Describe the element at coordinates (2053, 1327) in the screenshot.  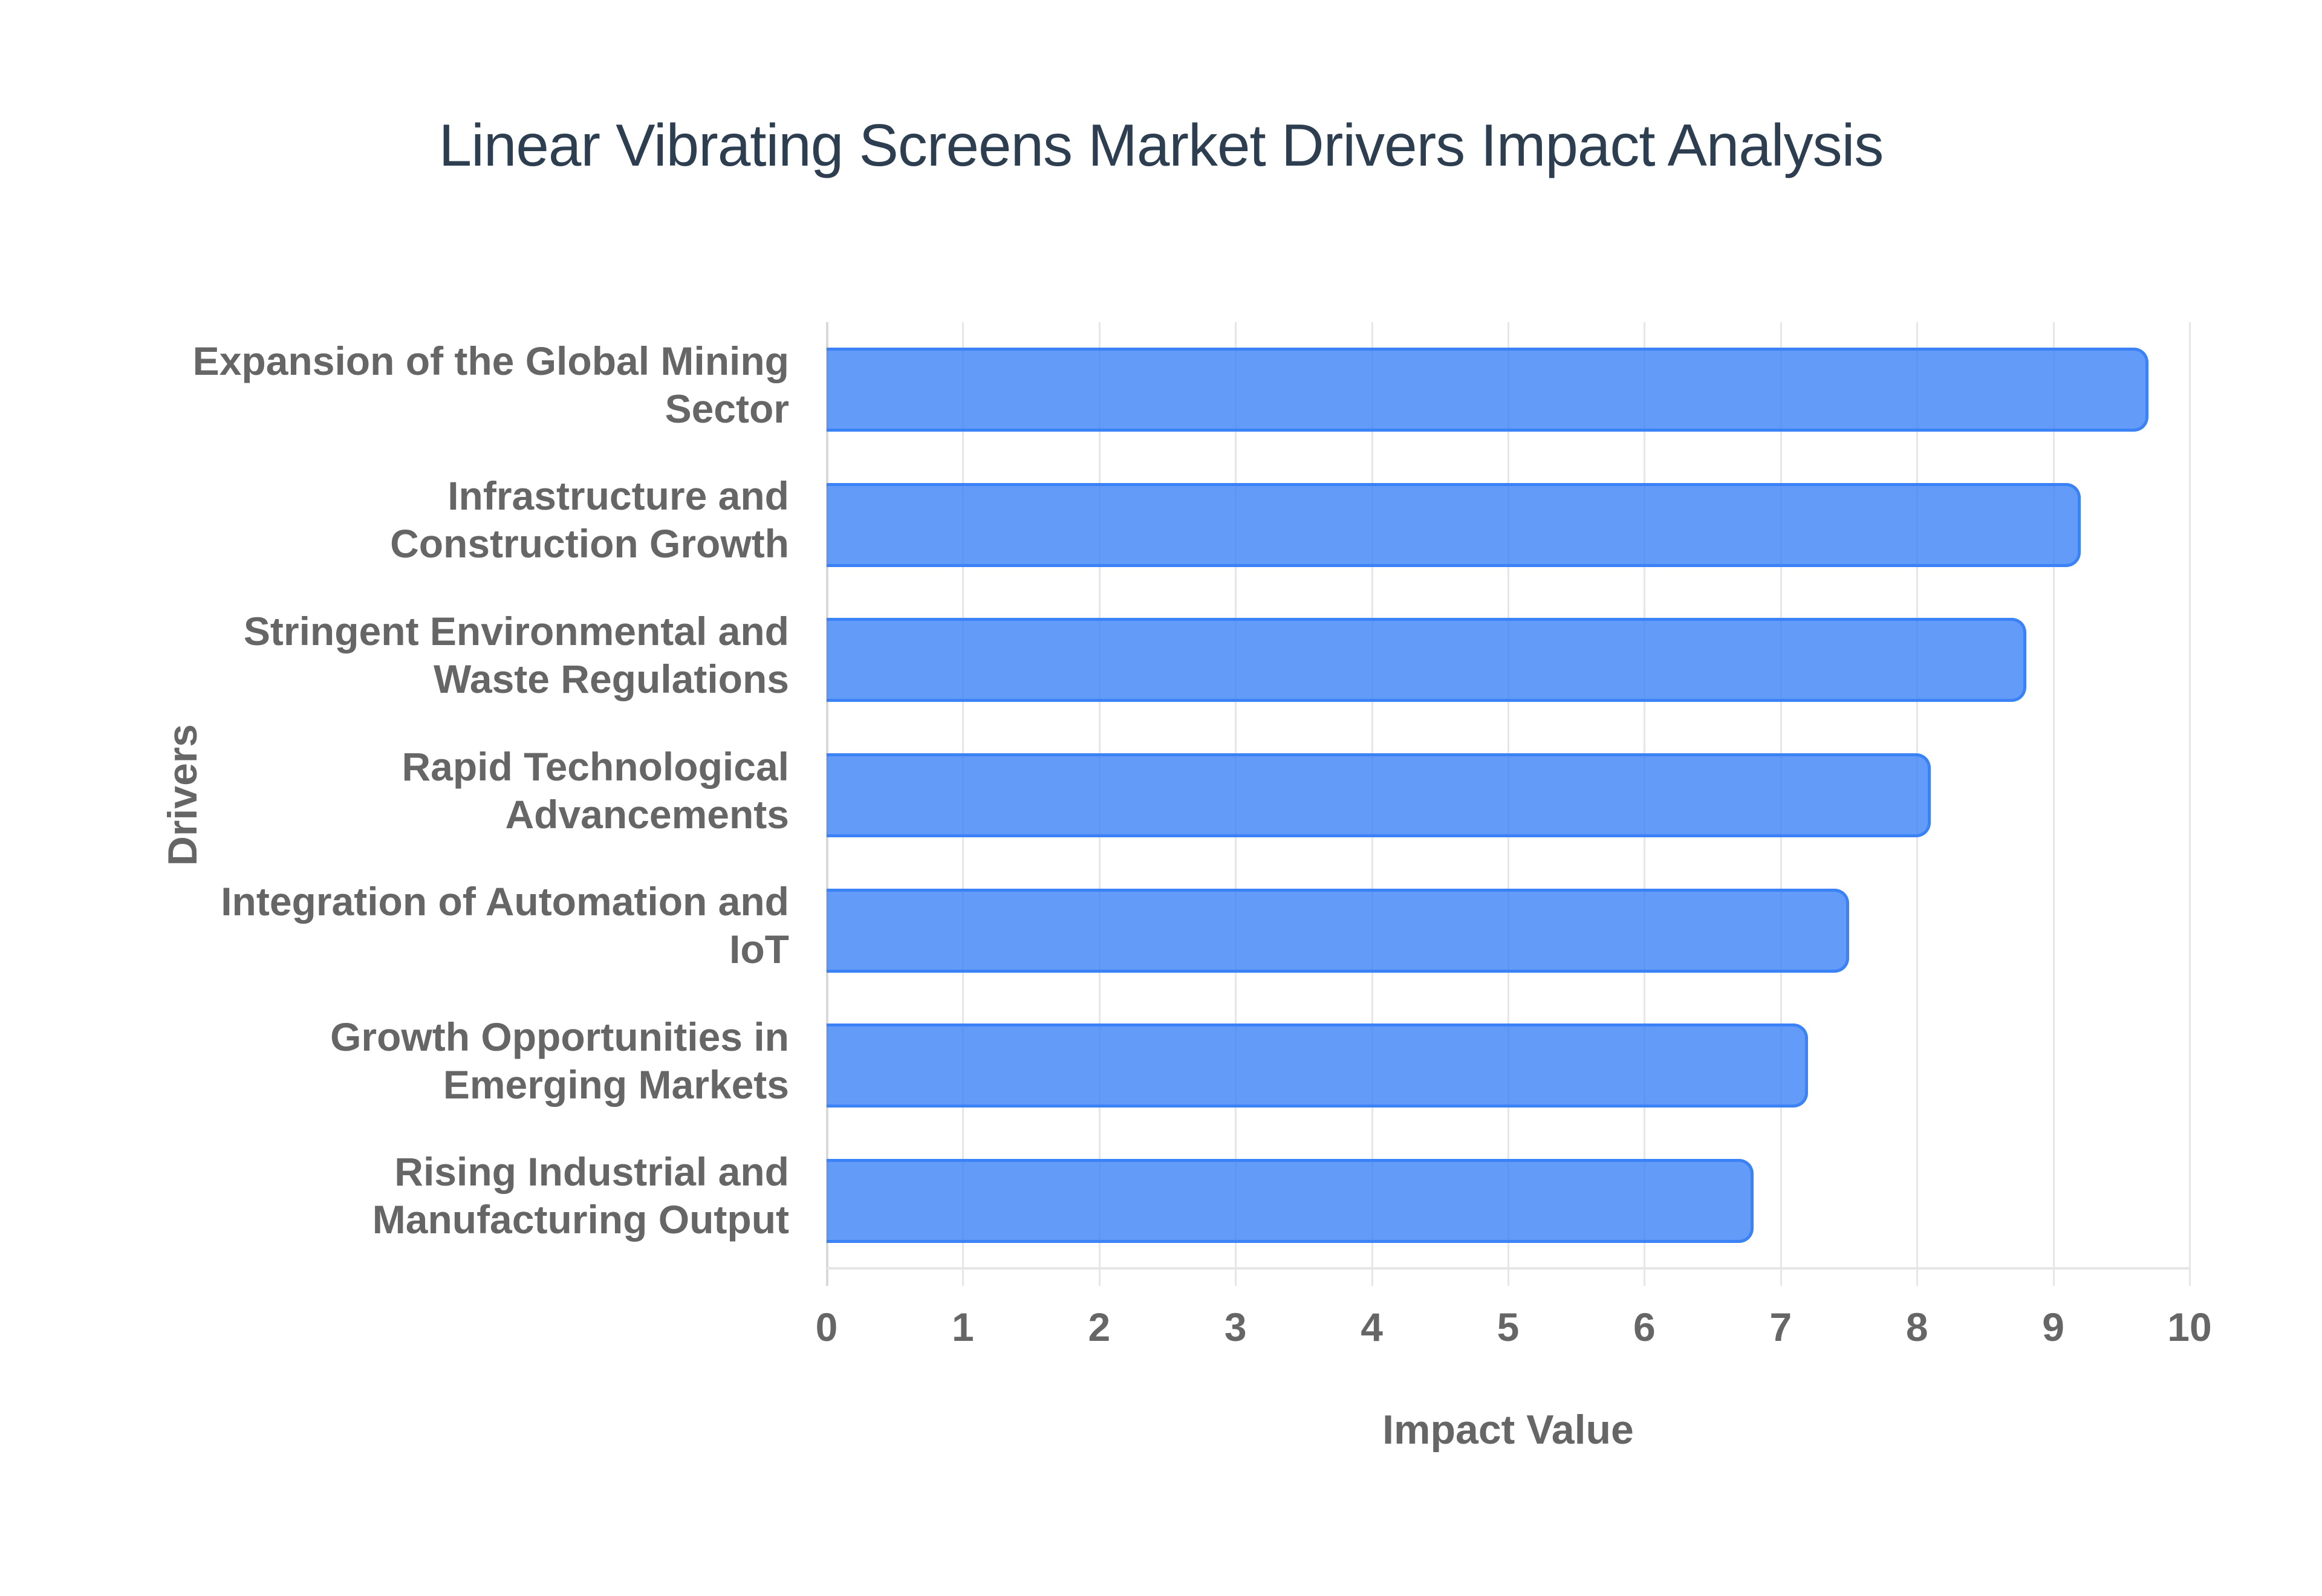
I see `x-tick-label: 9` at that location.